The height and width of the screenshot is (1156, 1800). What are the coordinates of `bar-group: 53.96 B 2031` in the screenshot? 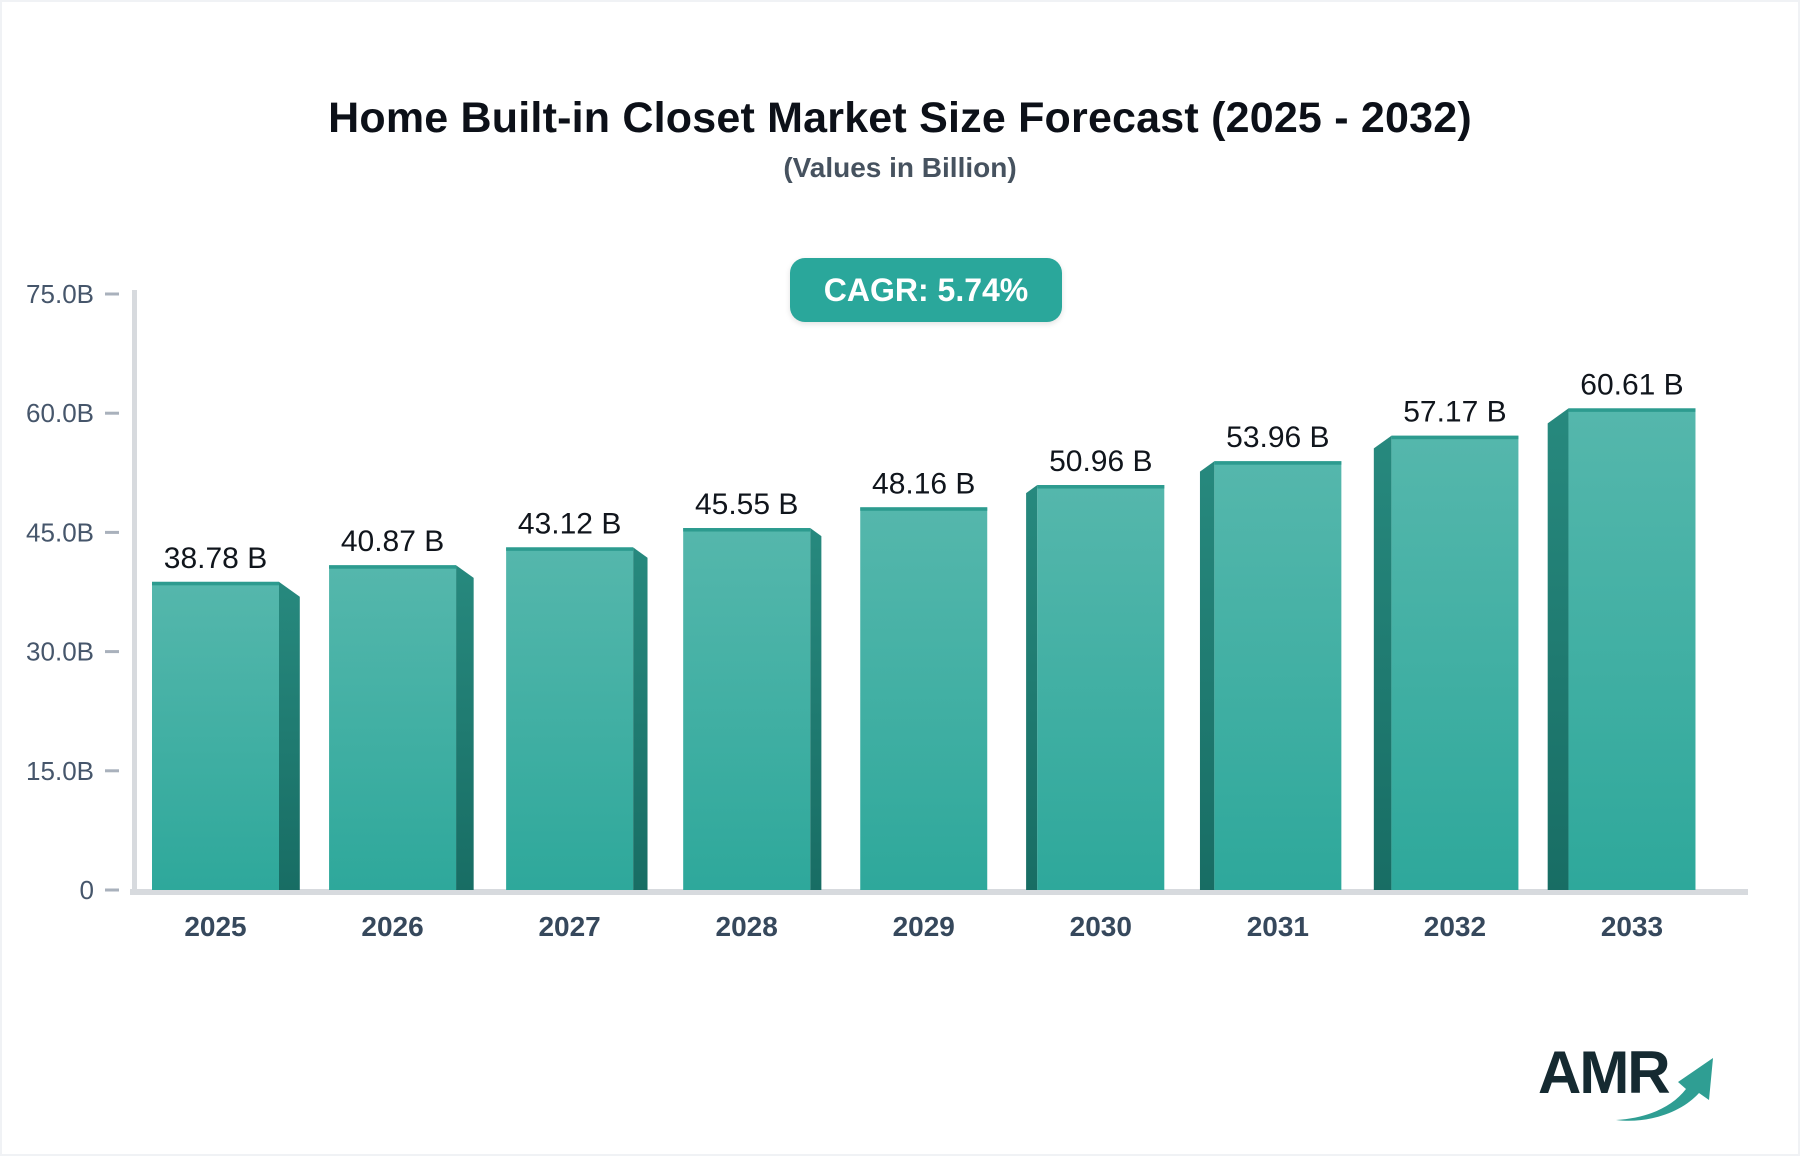 It's located at (1270, 681).